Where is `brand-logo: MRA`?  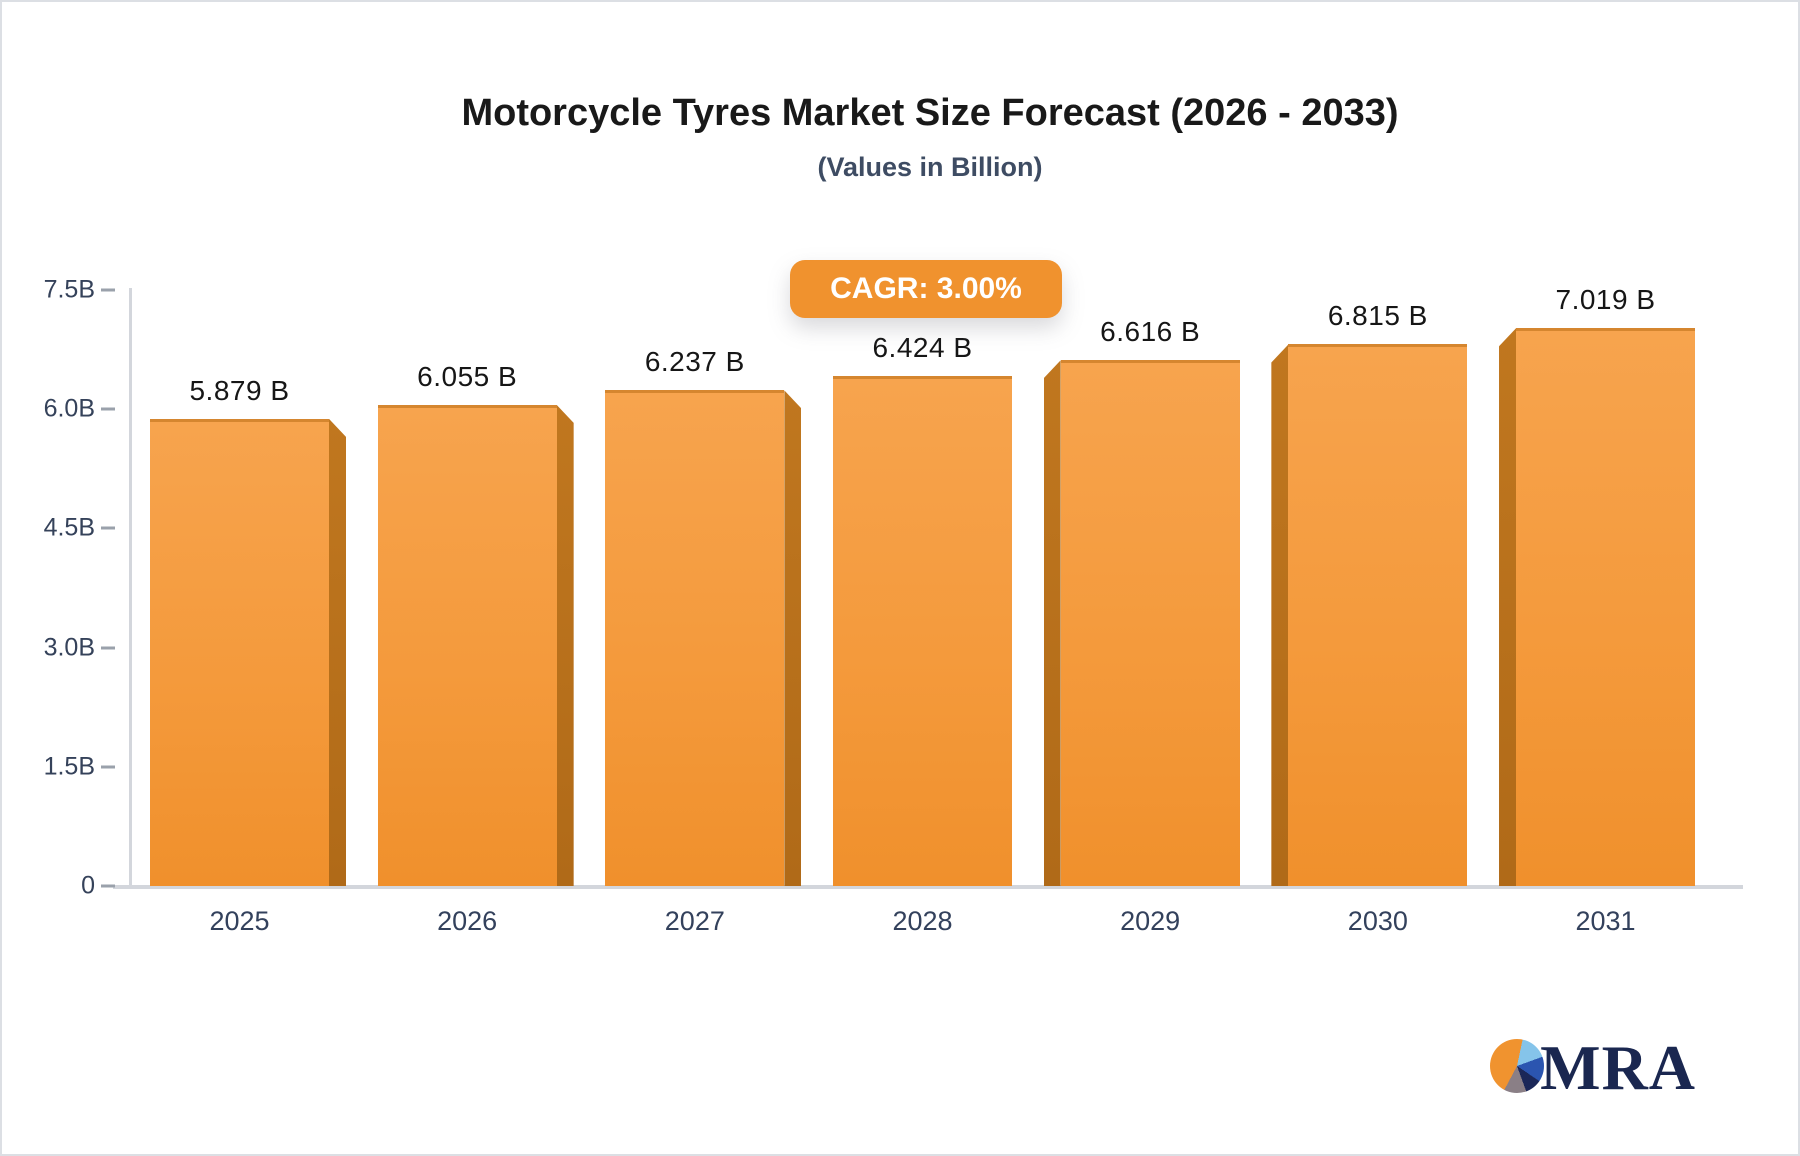
brand-logo: MRA is located at coordinates (1593, 1068).